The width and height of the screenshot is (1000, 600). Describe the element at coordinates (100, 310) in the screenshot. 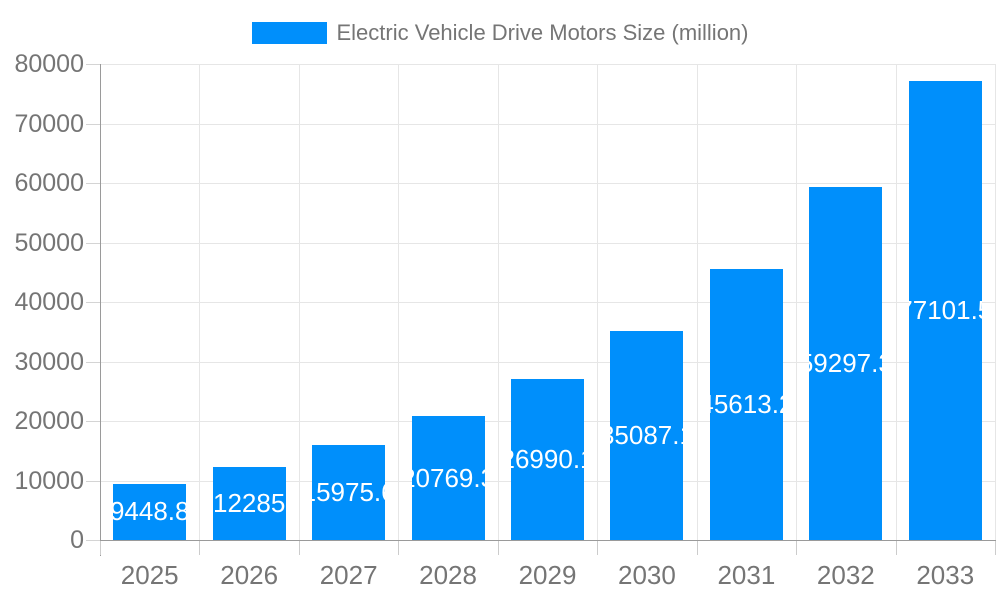

I see `y-axis-line` at that location.